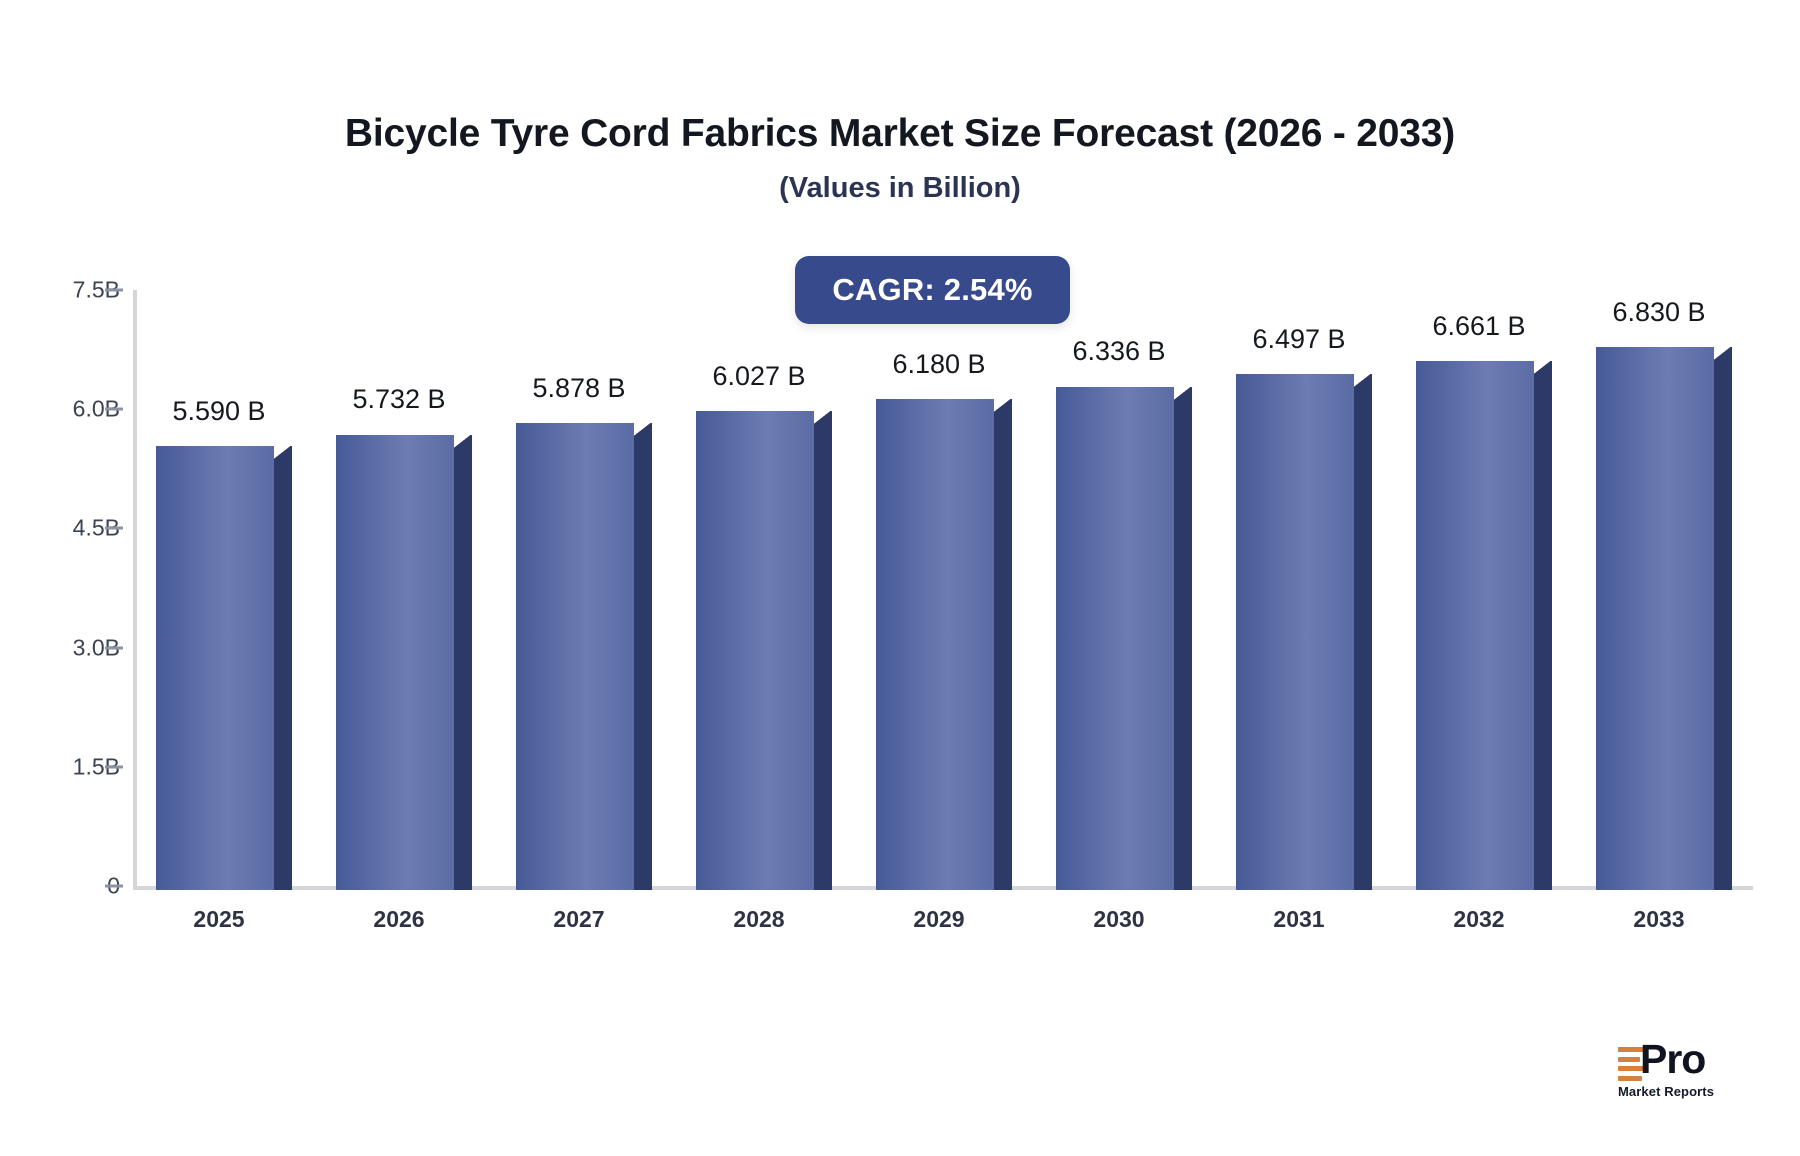  I want to click on y-axis-tick-label: 0, so click(65, 886).